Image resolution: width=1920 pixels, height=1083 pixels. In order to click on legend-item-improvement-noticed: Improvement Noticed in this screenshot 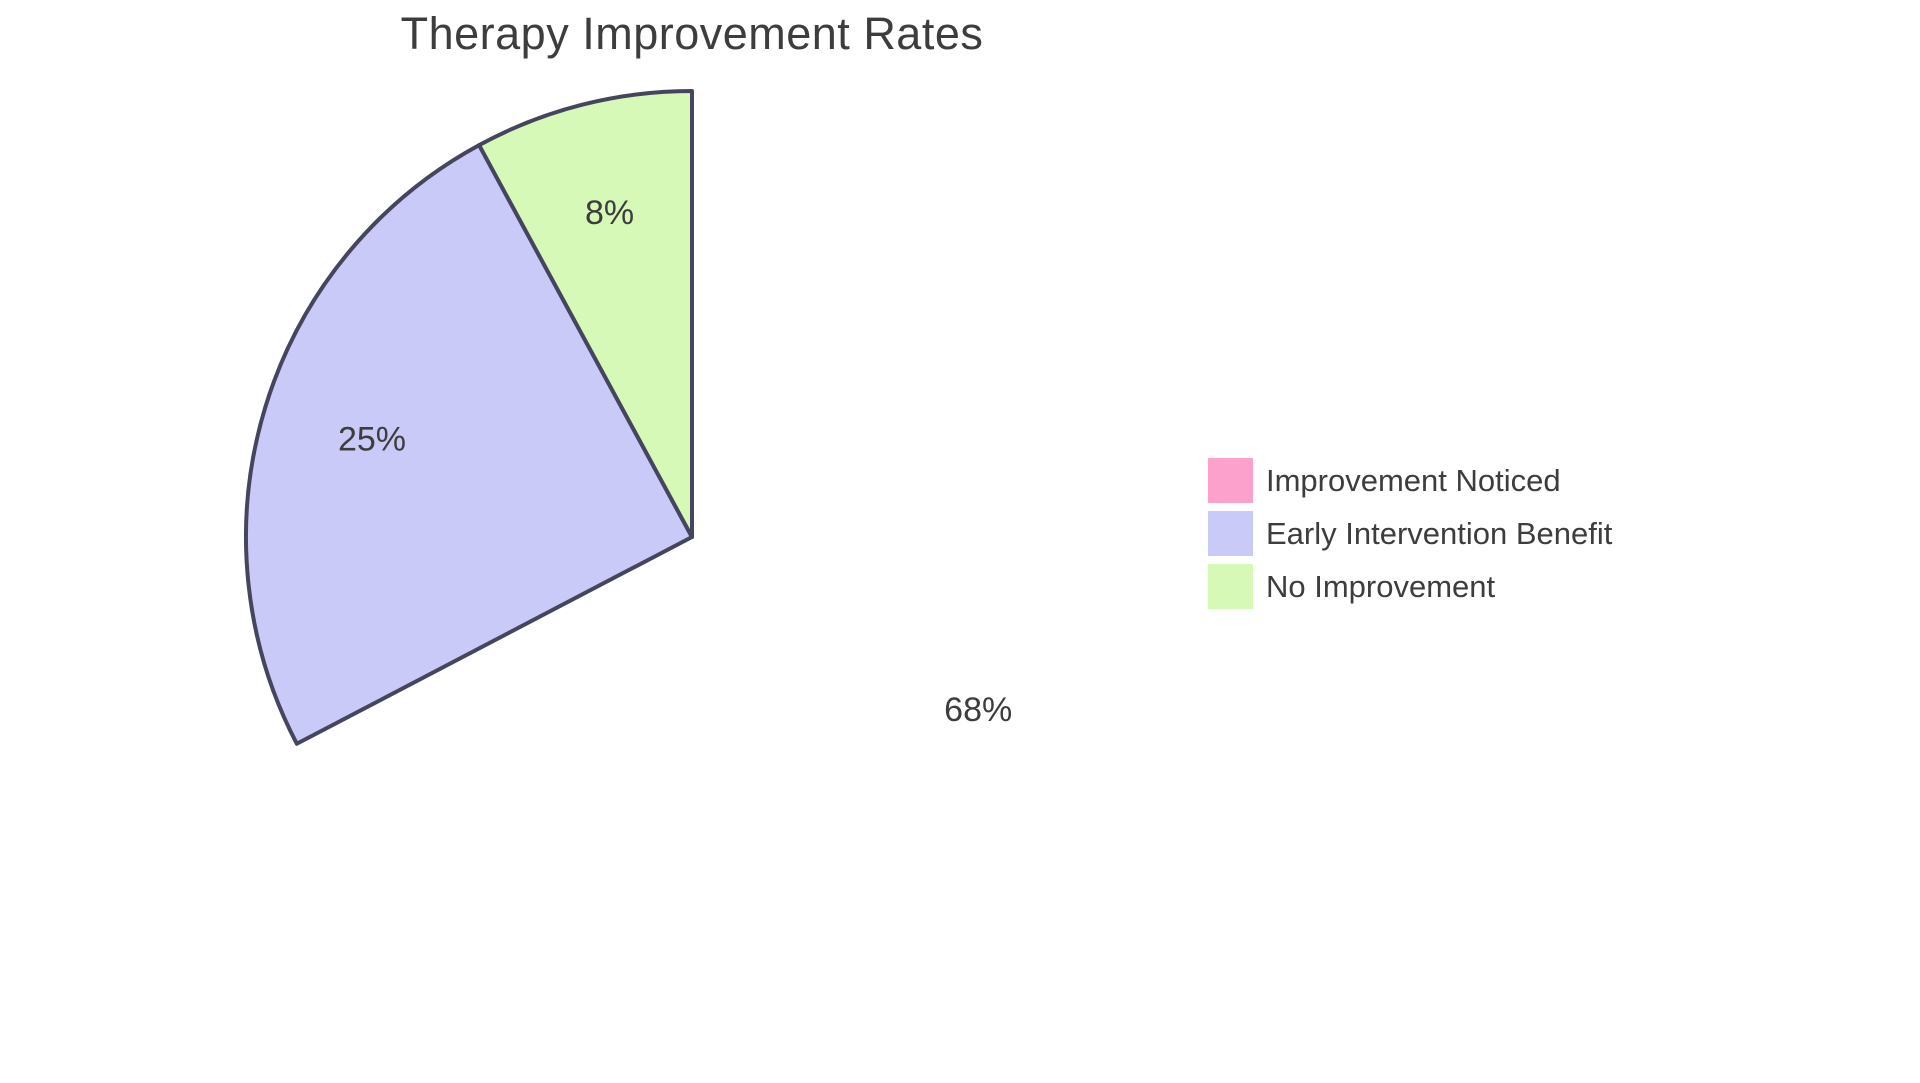, I will do `click(1410, 480)`.